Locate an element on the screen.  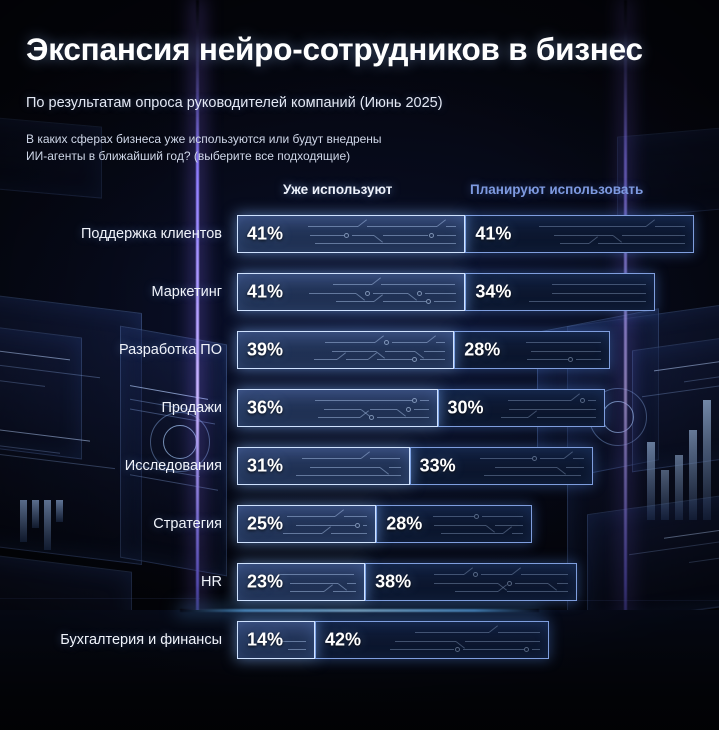
bar-category-label: Исследования is located at coordinates (173, 466).